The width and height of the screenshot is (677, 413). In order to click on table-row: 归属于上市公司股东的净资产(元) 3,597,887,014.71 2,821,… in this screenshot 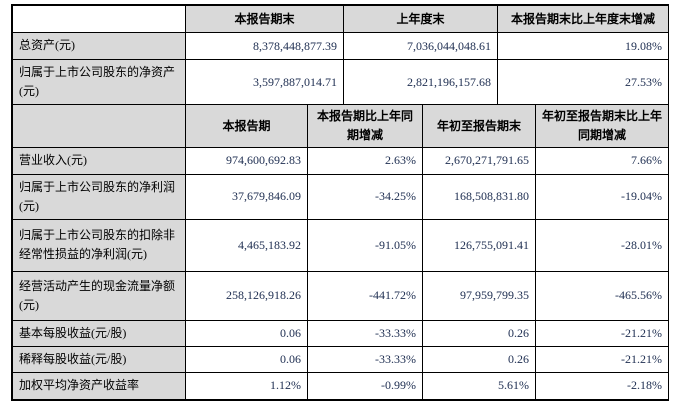, I will do `click(340, 82)`.